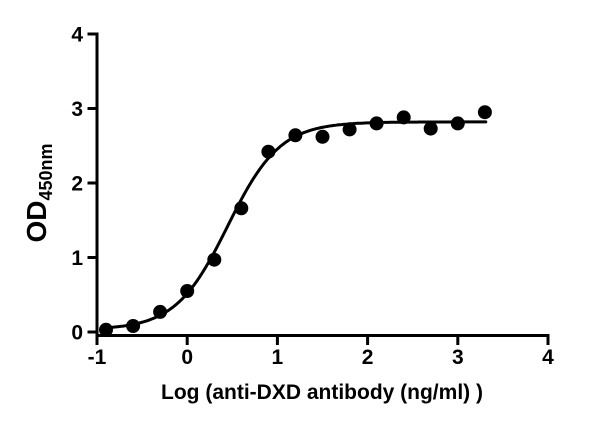 This screenshot has height=435, width=613. What do you see at coordinates (77, 109) in the screenshot?
I see `y-tick-label: 3` at bounding box center [77, 109].